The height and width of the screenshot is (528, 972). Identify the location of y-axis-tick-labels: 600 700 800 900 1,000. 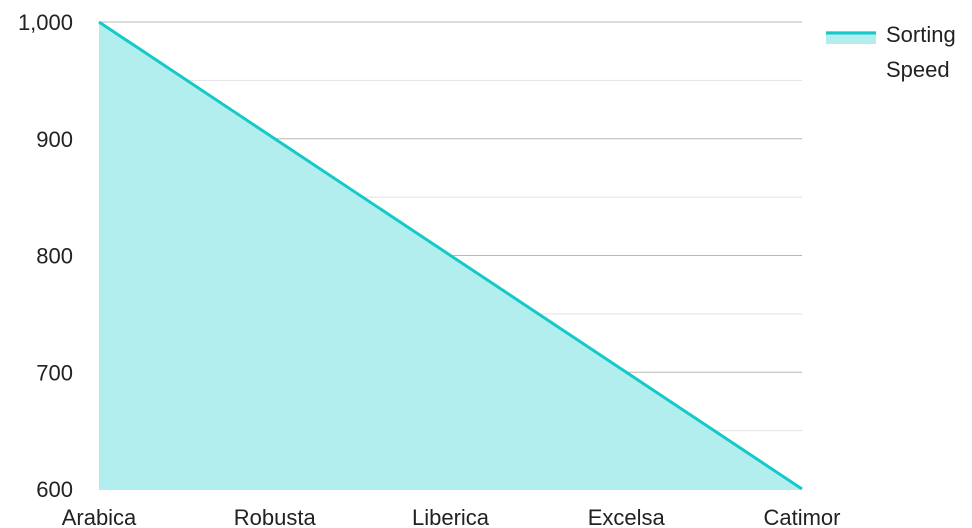
(45, 256).